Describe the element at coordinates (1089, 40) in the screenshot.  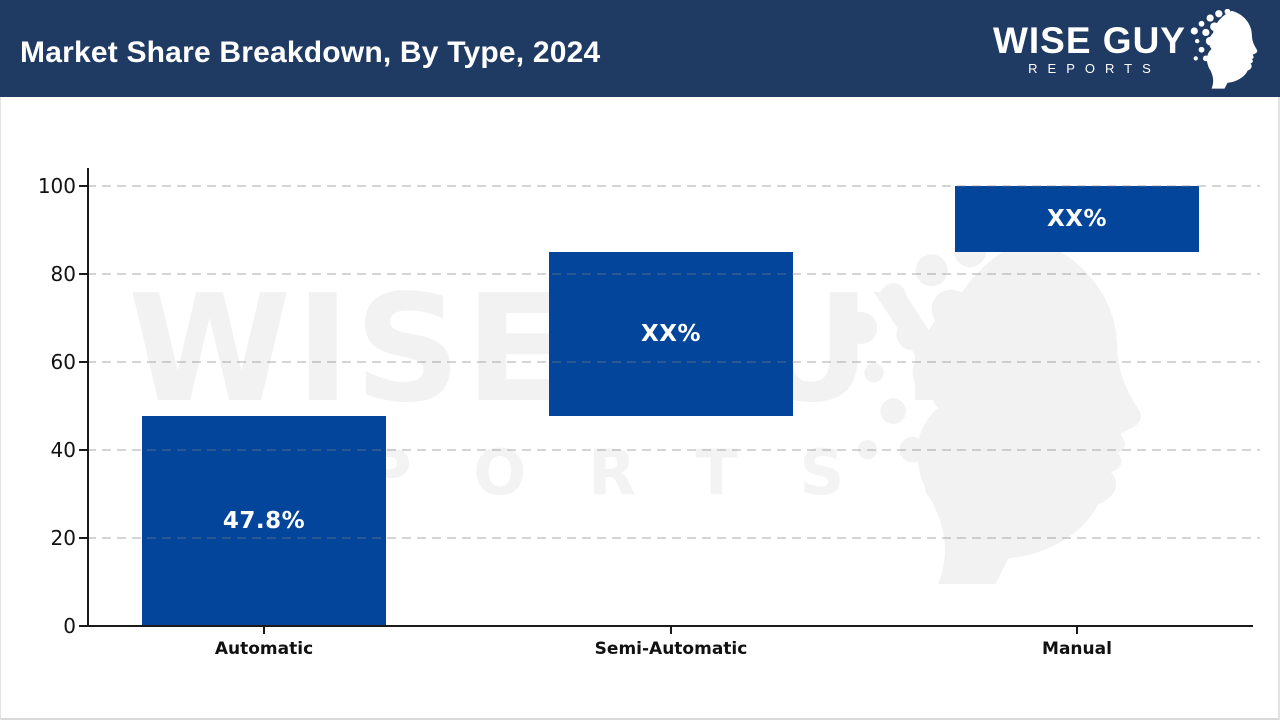
I see `logo-primary-text: WISE GUY` at that location.